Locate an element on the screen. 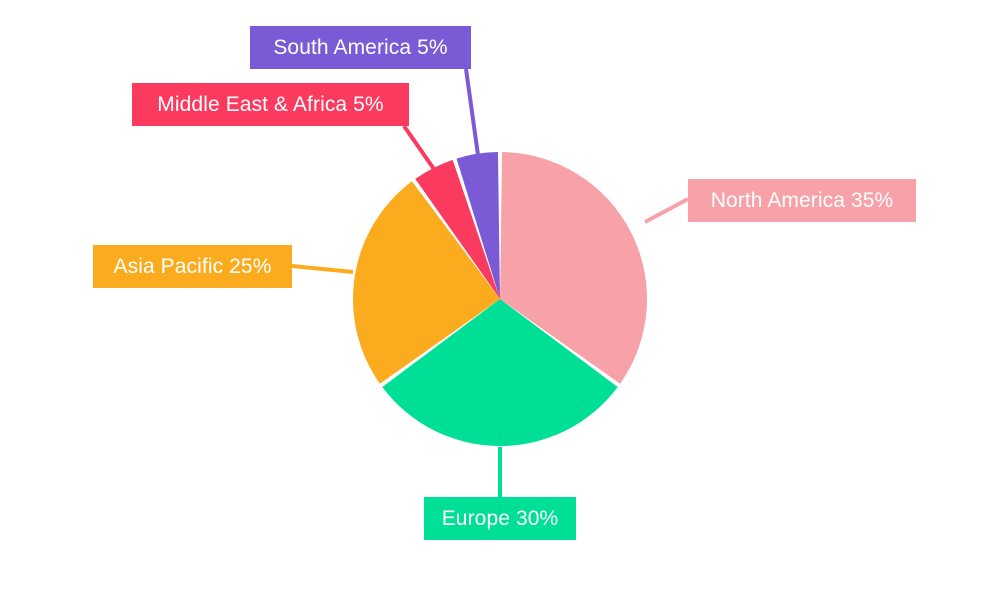 The image size is (1000, 600). pie-slice-label: Europe 30% is located at coordinates (500, 518).